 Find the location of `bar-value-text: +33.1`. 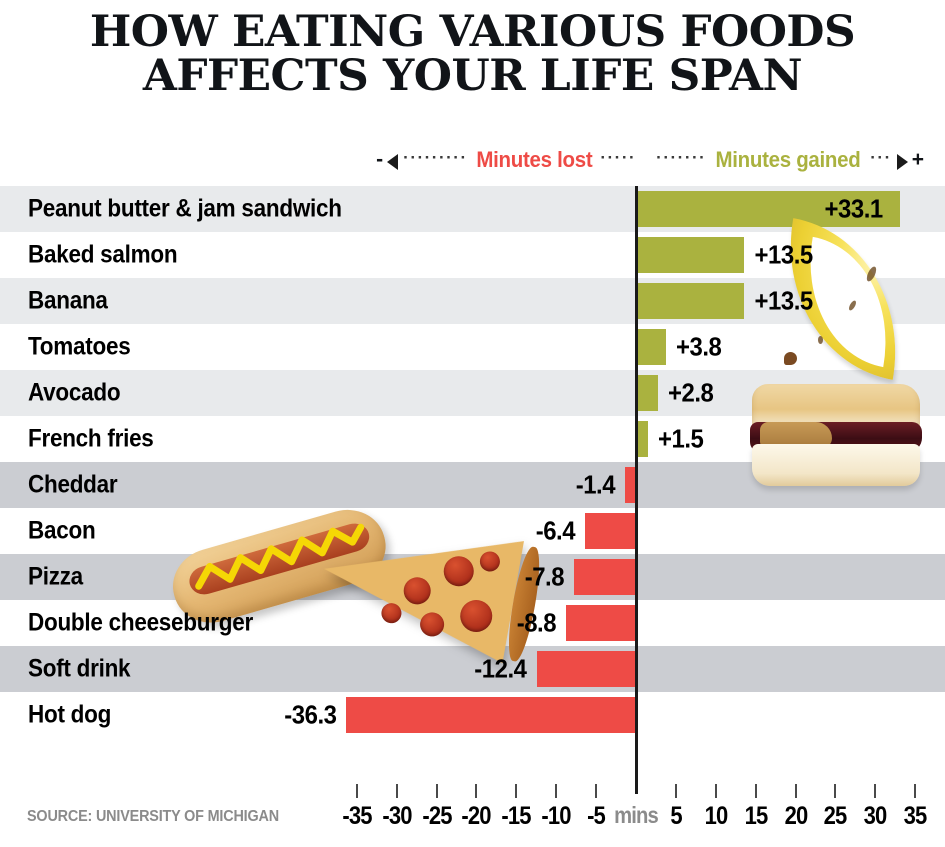

bar-value-text: +33.1 is located at coordinates (854, 208).